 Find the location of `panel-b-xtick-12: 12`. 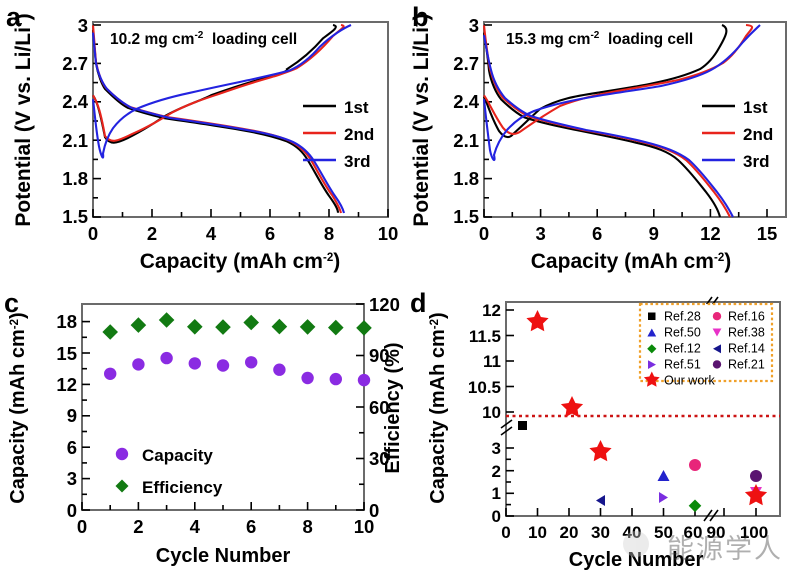

panel-b-xtick-12: 12 is located at coordinates (710, 233).